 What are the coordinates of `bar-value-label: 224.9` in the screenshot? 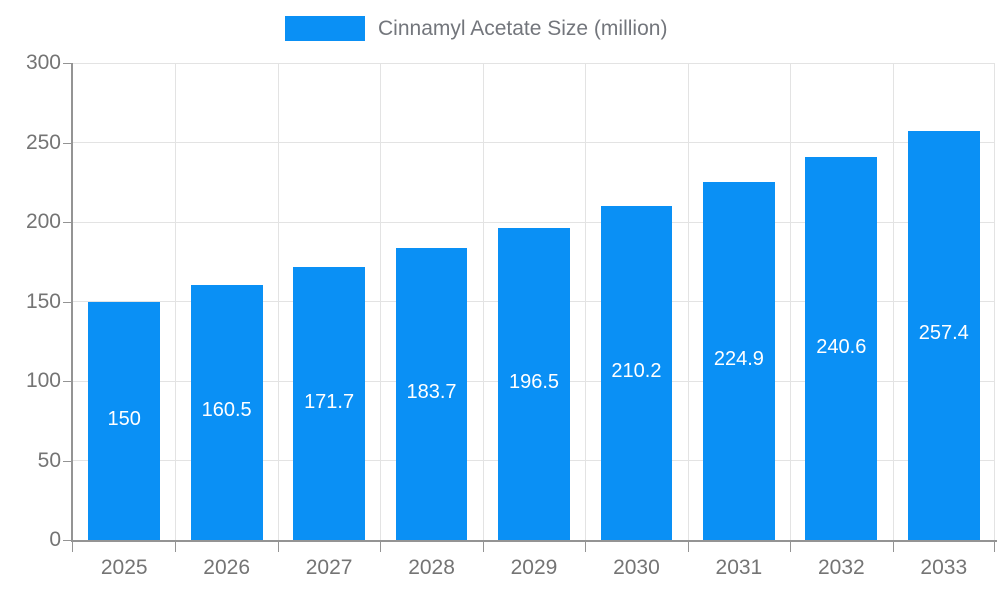 It's located at (738, 359).